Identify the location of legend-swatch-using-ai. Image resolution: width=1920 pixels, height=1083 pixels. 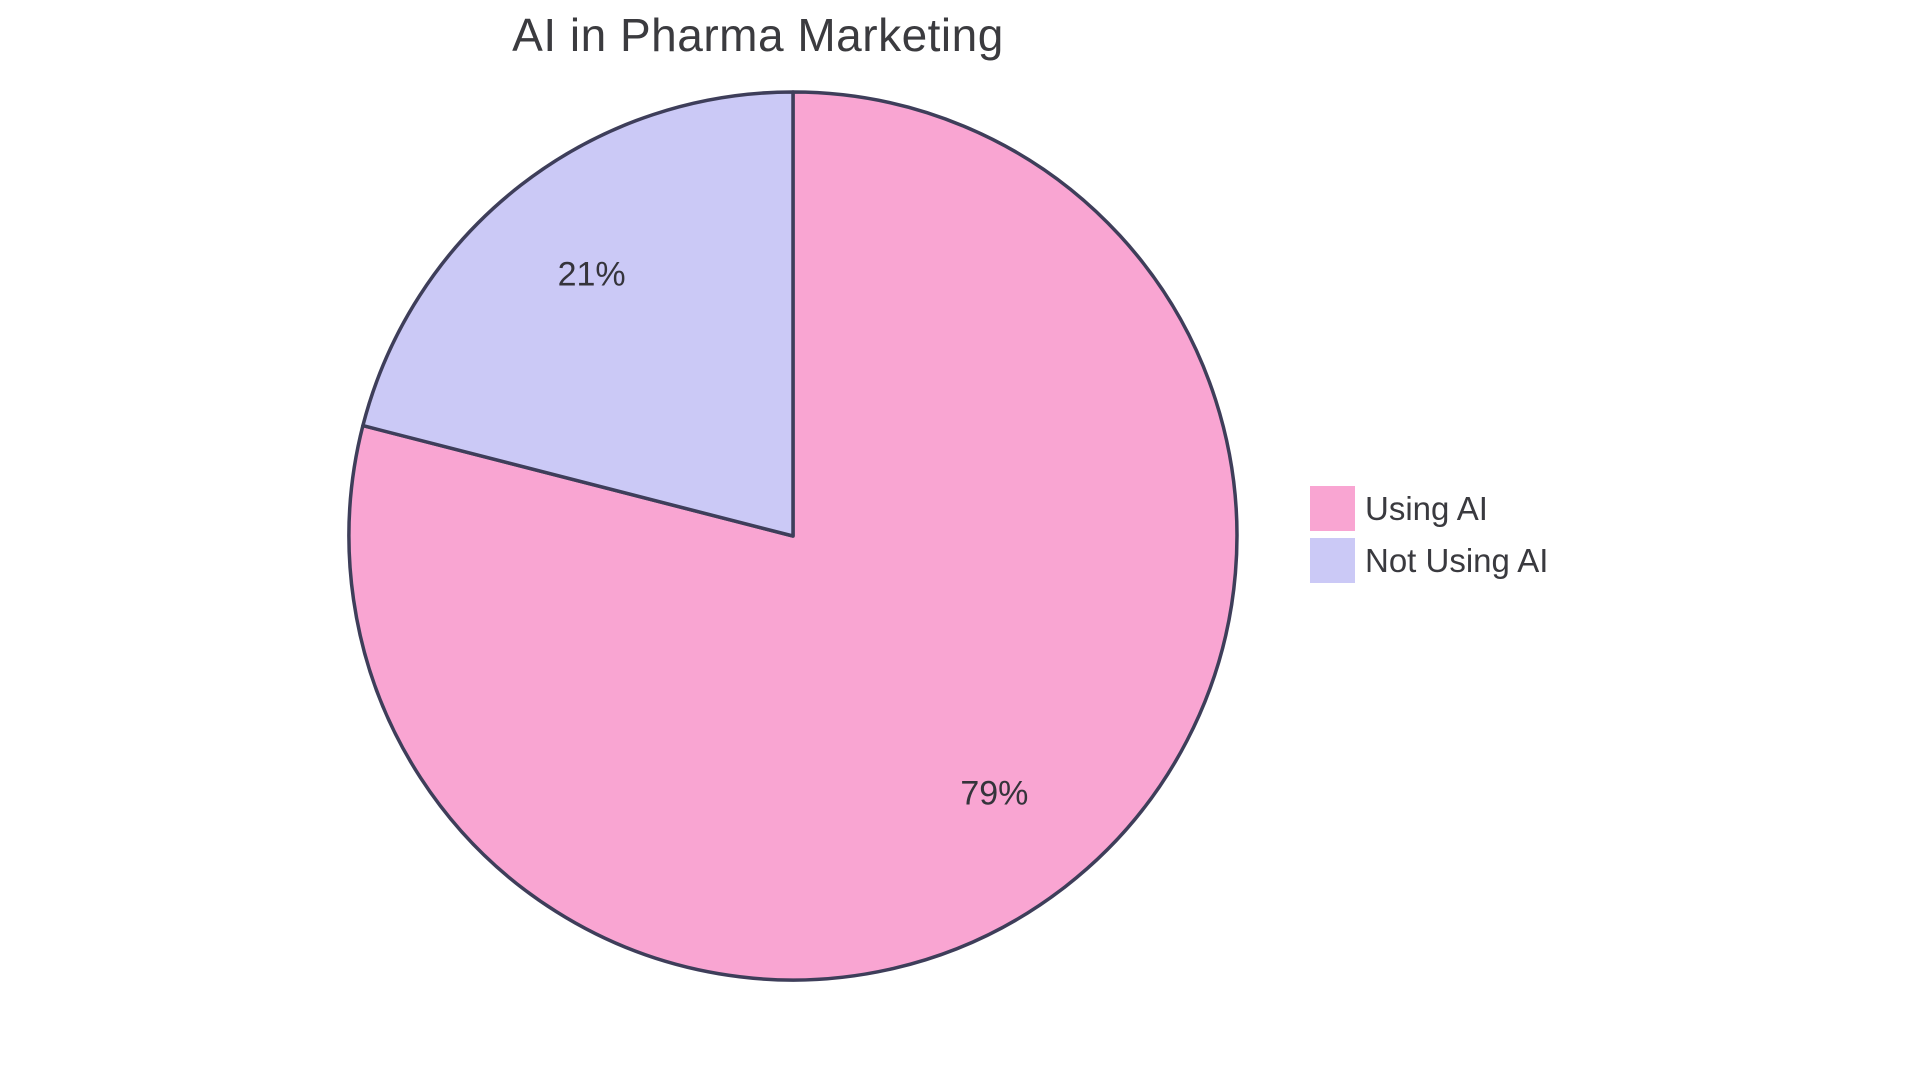
(1332, 508).